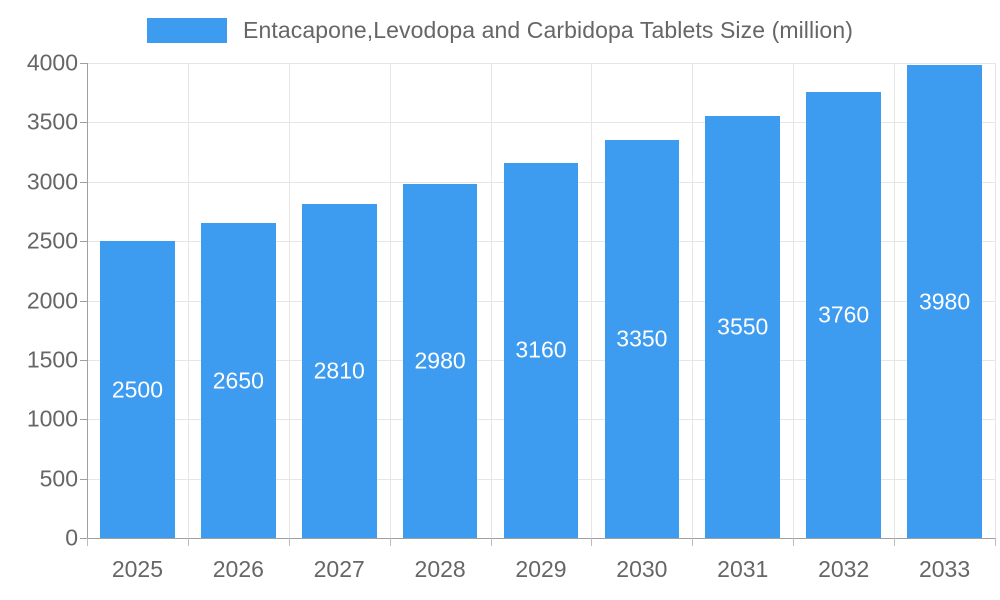  I want to click on y-axis-tick-label: 0, so click(71, 537).